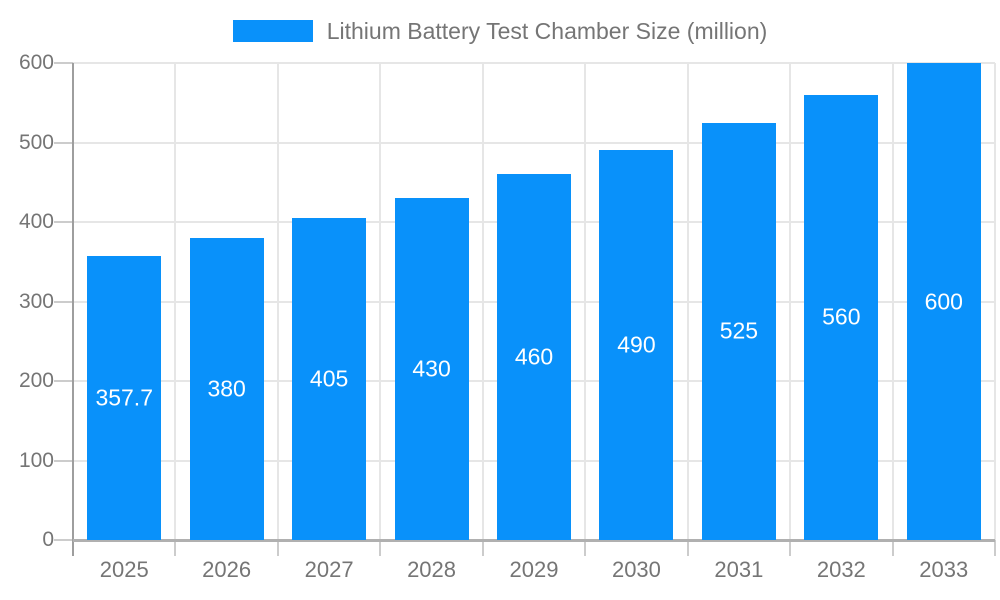 This screenshot has width=1000, height=600. I want to click on bar: 600, so click(943, 301).